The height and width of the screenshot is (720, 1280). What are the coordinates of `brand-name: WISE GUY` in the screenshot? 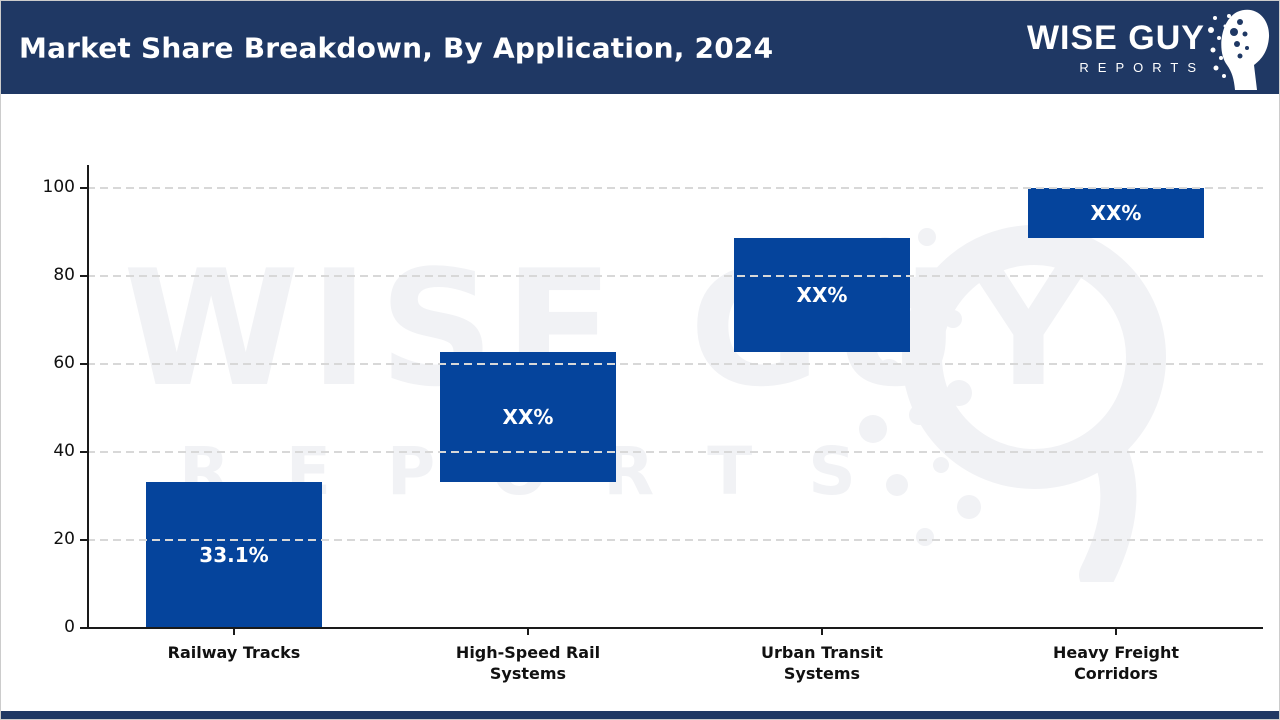 It's located at (1115, 38).